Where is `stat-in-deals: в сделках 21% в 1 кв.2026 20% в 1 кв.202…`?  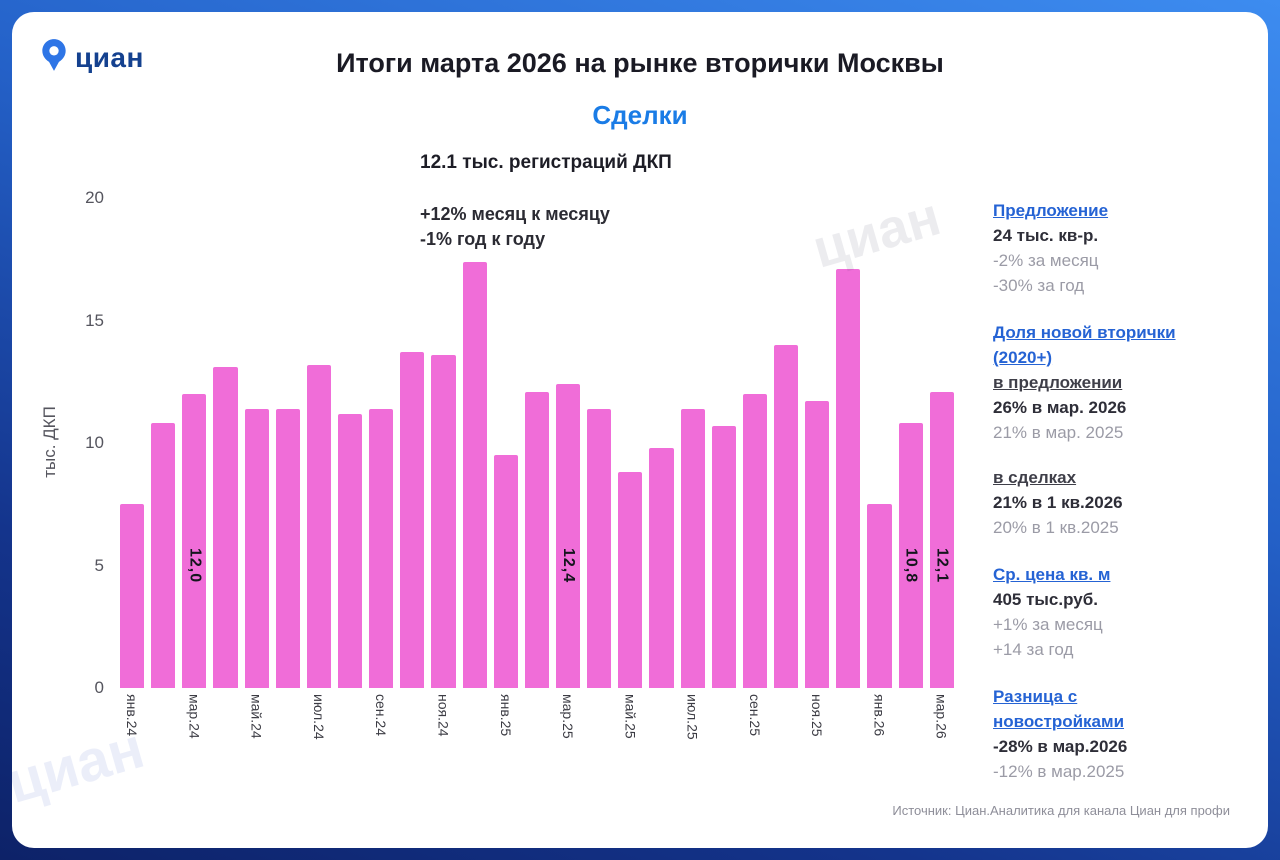
stat-in-deals: в сделках 21% в 1 кв.2026 20% в 1 кв.202… is located at coordinates (1089, 502).